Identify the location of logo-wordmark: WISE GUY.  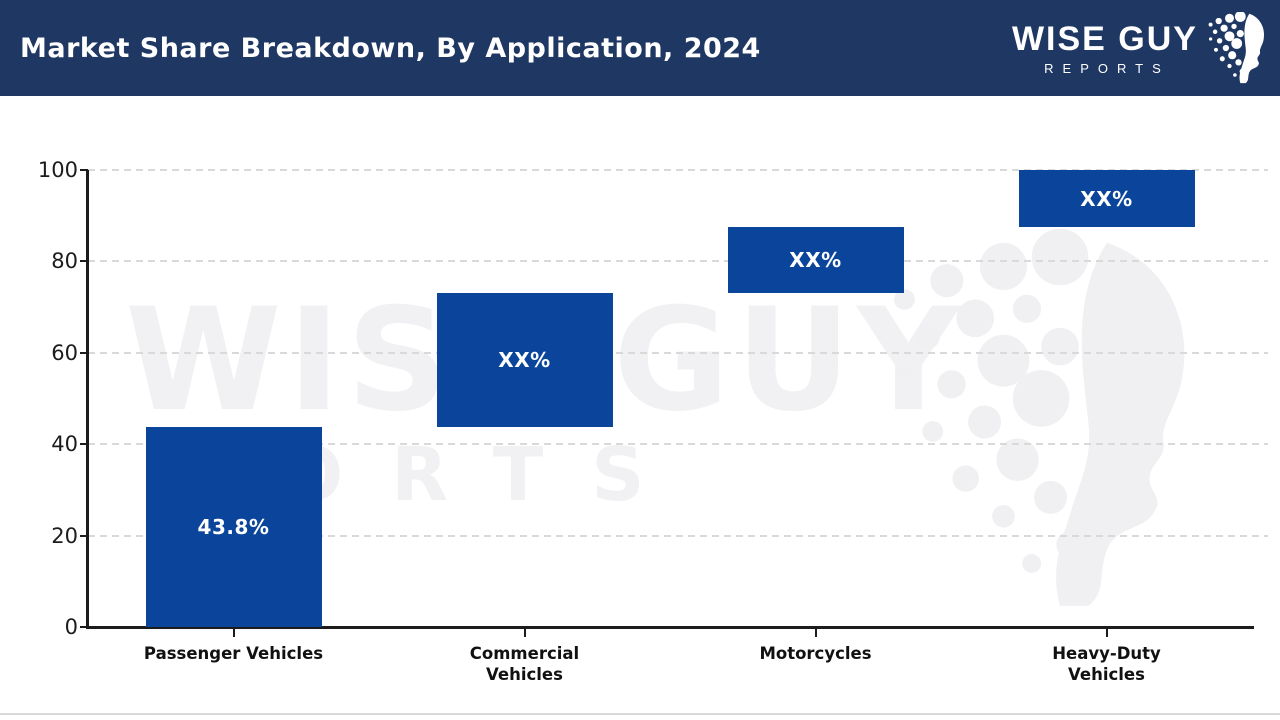
(1104, 38).